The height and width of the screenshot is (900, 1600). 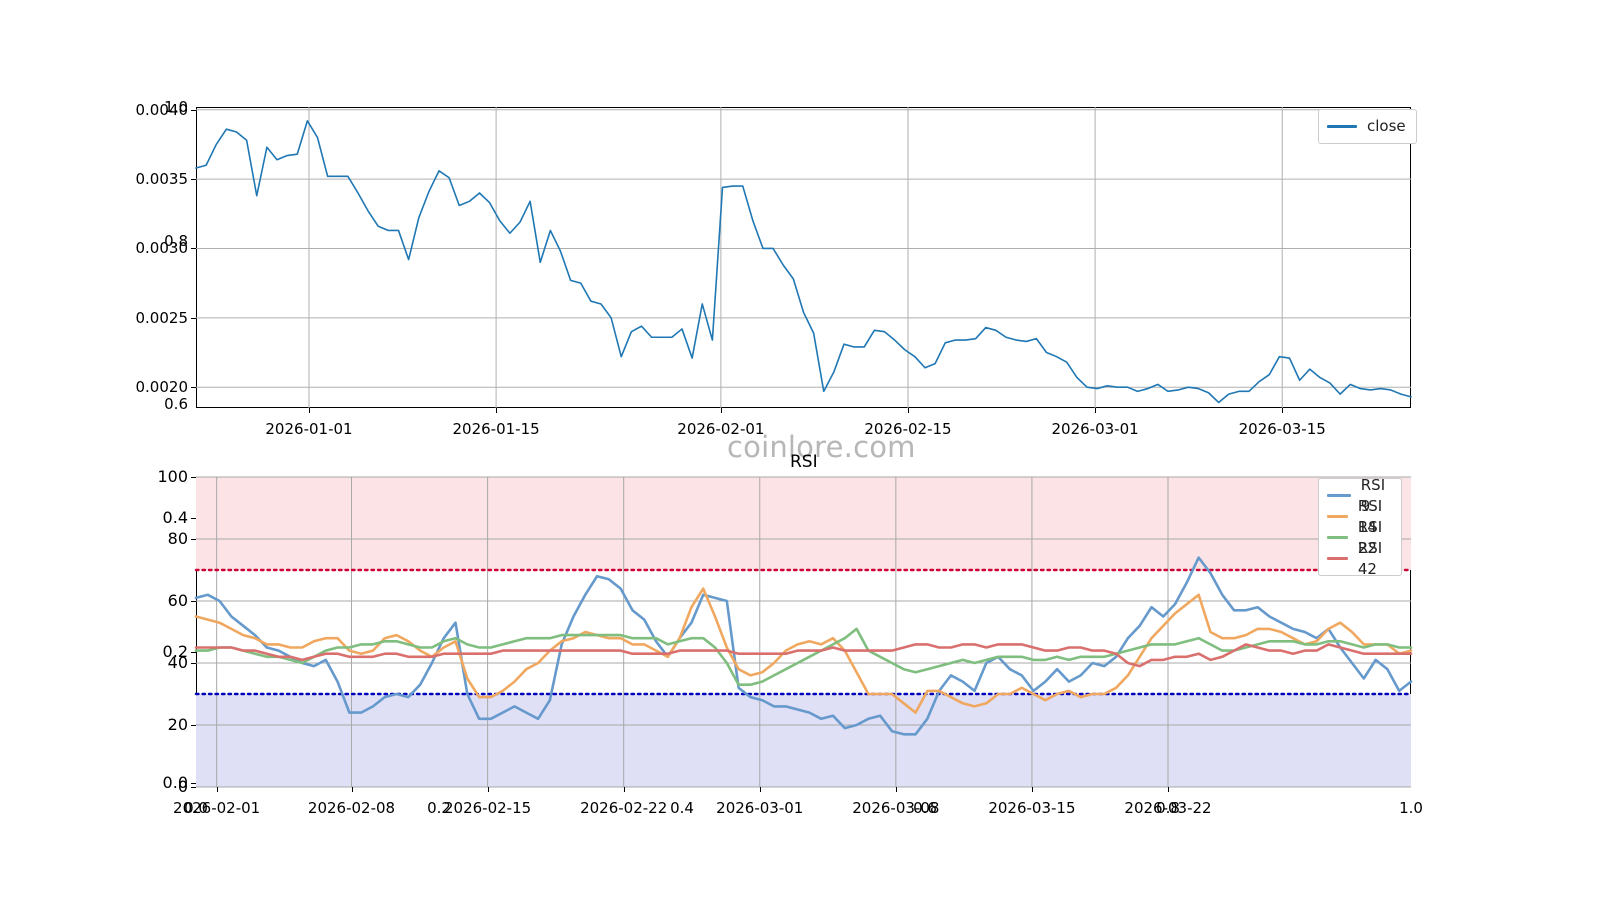 I want to click on rsi-x-tick-label: 2026-02-08, so click(x=351, y=808).